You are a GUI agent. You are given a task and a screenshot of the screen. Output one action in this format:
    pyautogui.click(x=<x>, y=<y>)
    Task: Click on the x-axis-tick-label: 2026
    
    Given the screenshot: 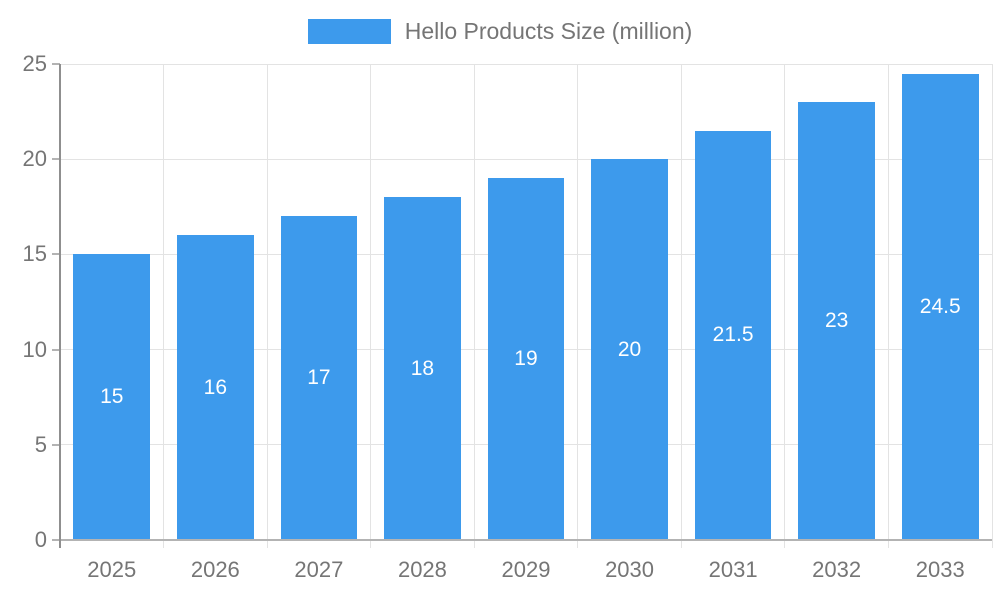 What is the action you would take?
    pyautogui.click(x=215, y=569)
    